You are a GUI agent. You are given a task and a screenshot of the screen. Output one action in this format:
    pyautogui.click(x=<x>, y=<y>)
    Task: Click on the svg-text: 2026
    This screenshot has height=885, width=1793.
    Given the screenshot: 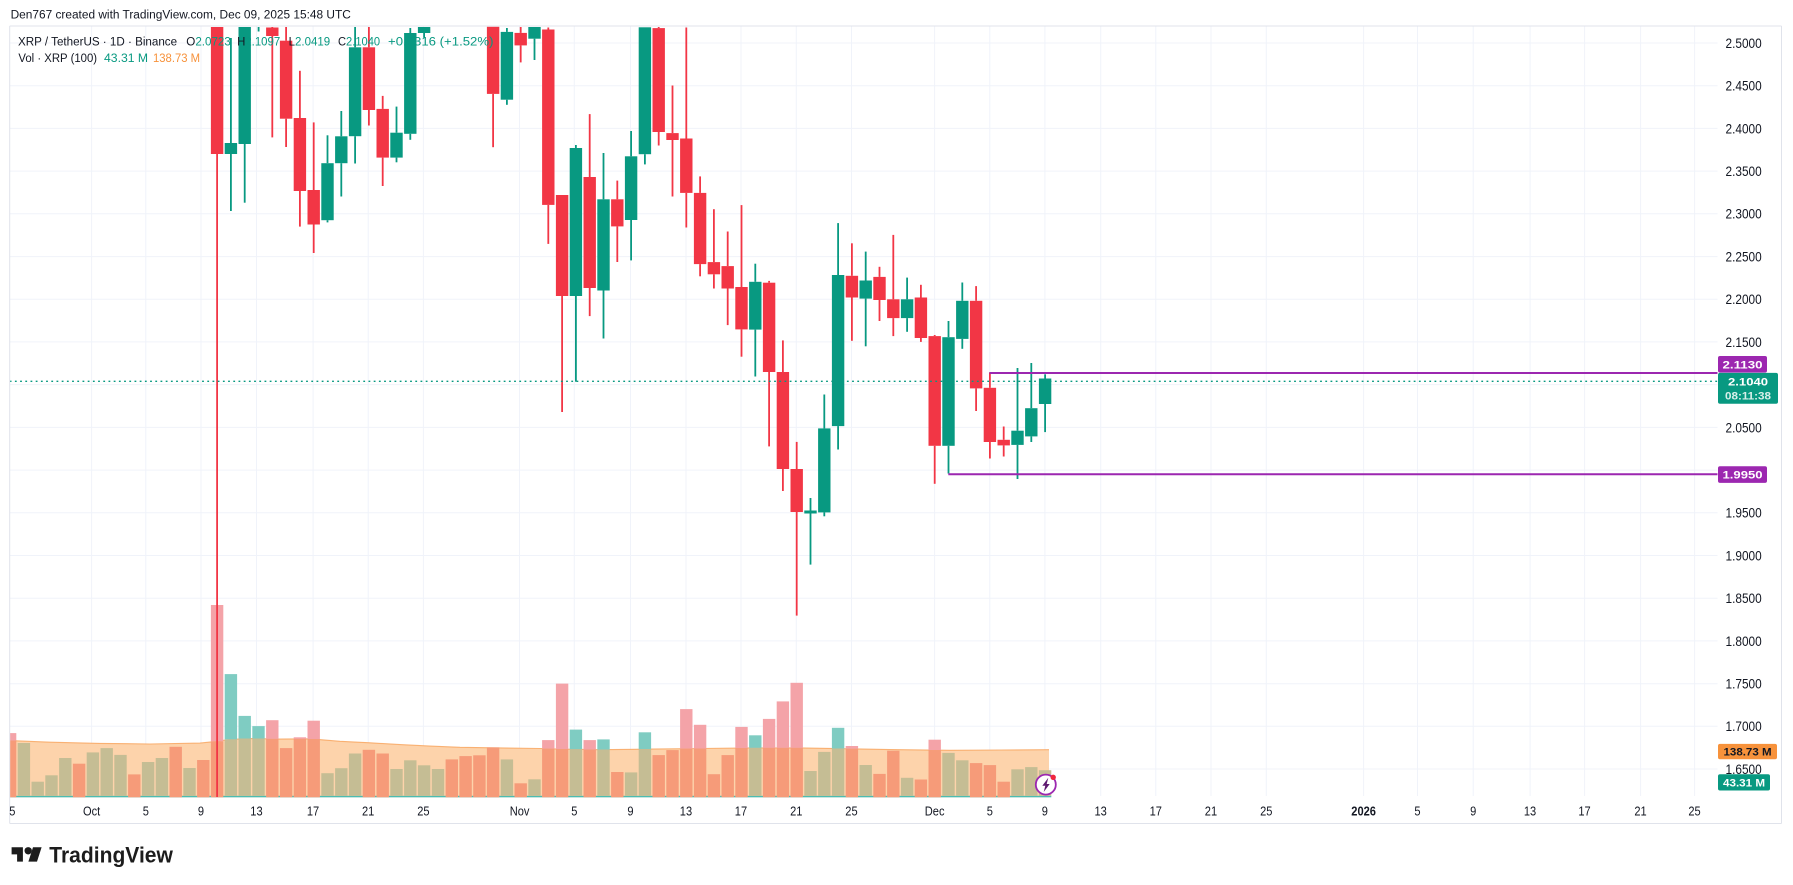 What is the action you would take?
    pyautogui.click(x=1363, y=810)
    